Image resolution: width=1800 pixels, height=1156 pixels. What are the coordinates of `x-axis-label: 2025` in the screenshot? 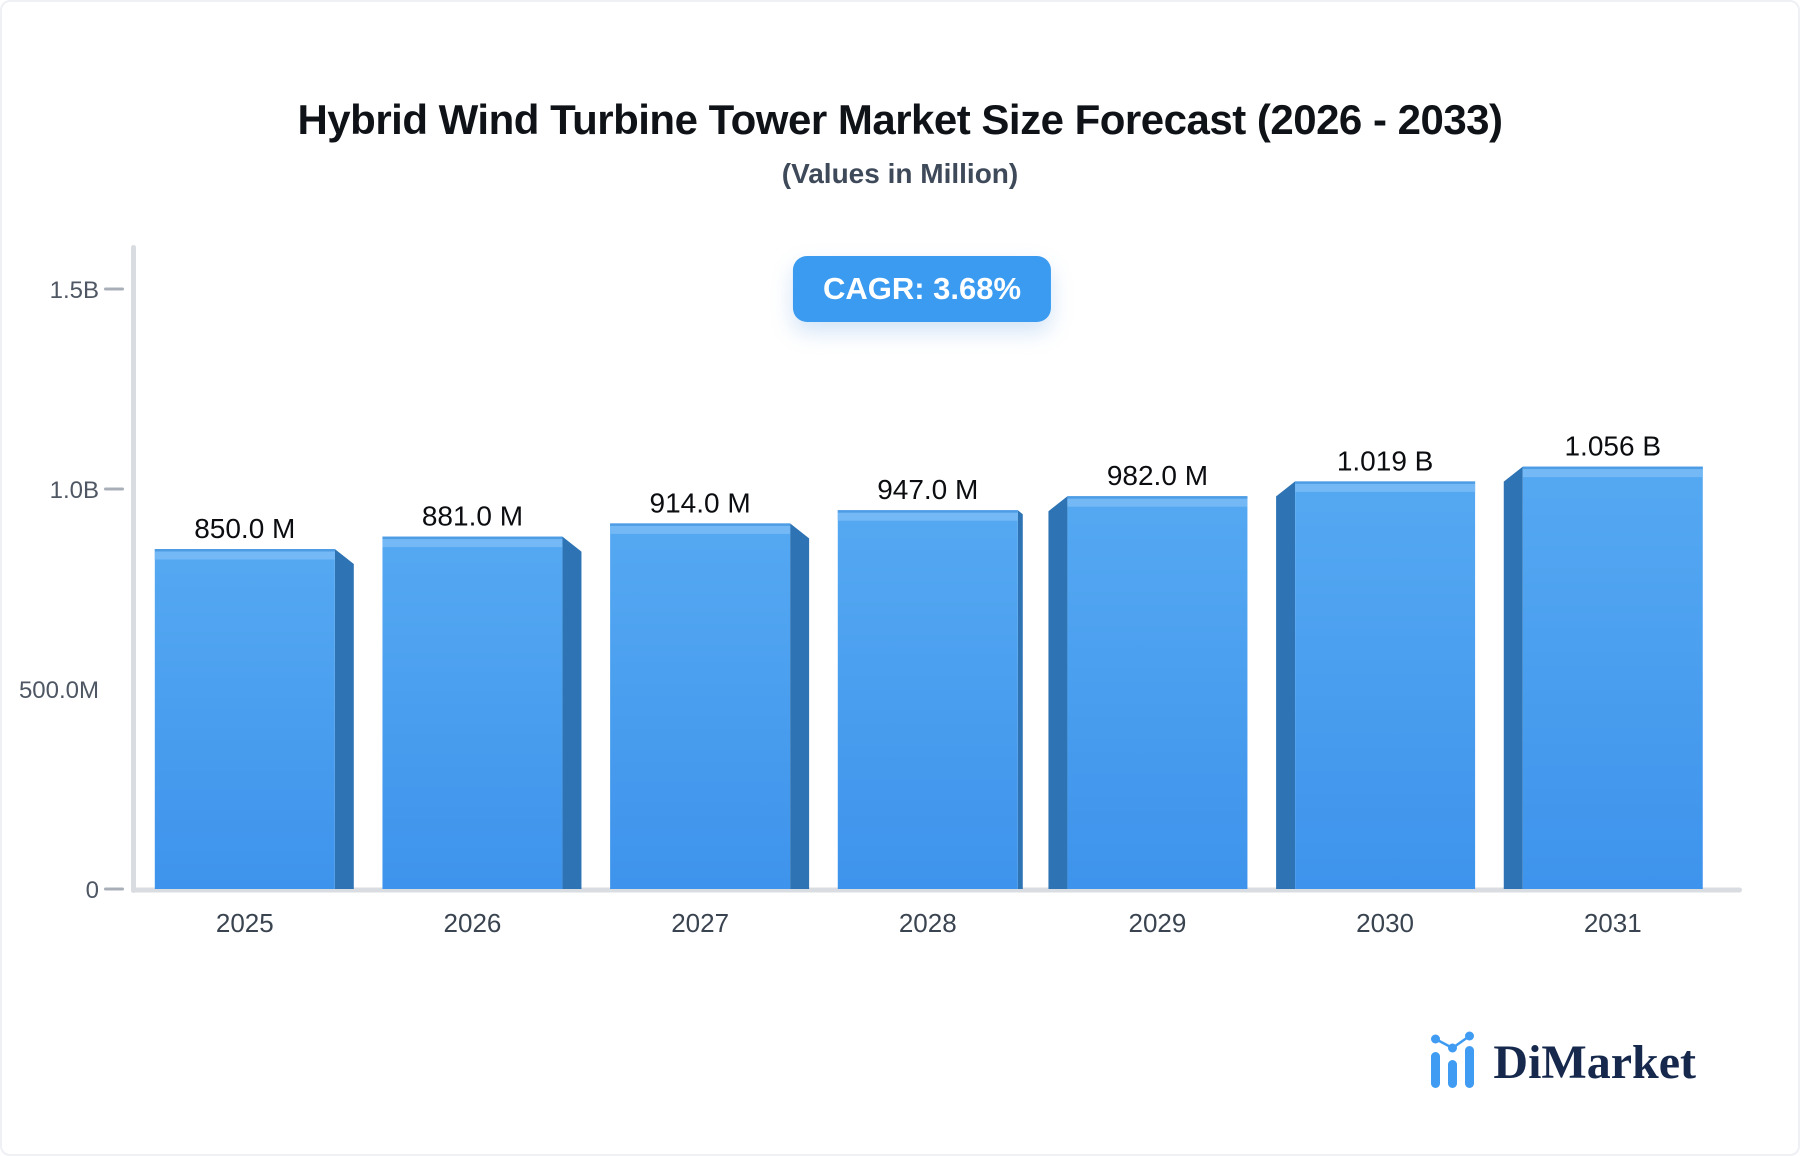 It's located at (245, 923).